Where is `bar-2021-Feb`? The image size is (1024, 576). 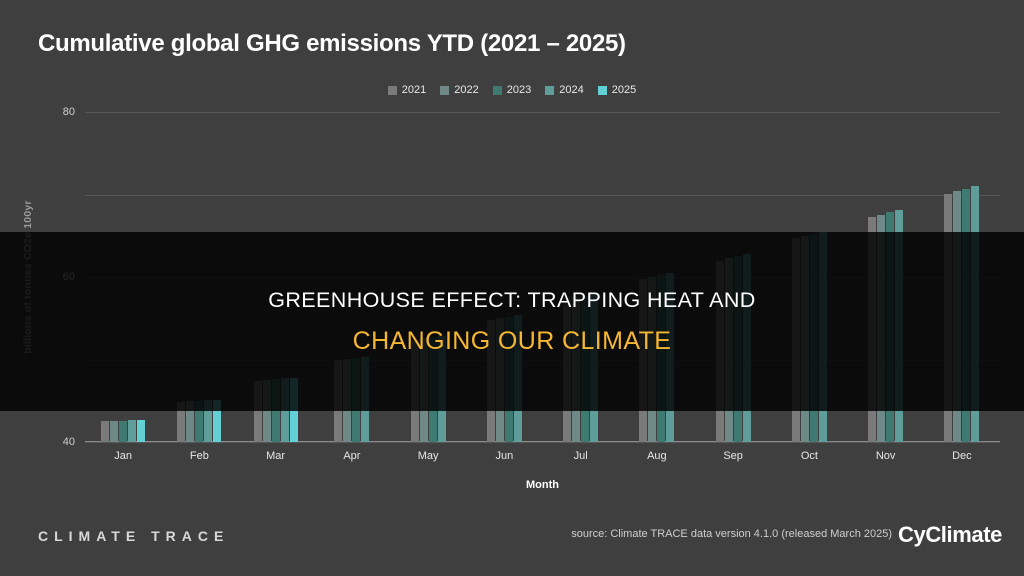 bar-2021-Feb is located at coordinates (181, 422).